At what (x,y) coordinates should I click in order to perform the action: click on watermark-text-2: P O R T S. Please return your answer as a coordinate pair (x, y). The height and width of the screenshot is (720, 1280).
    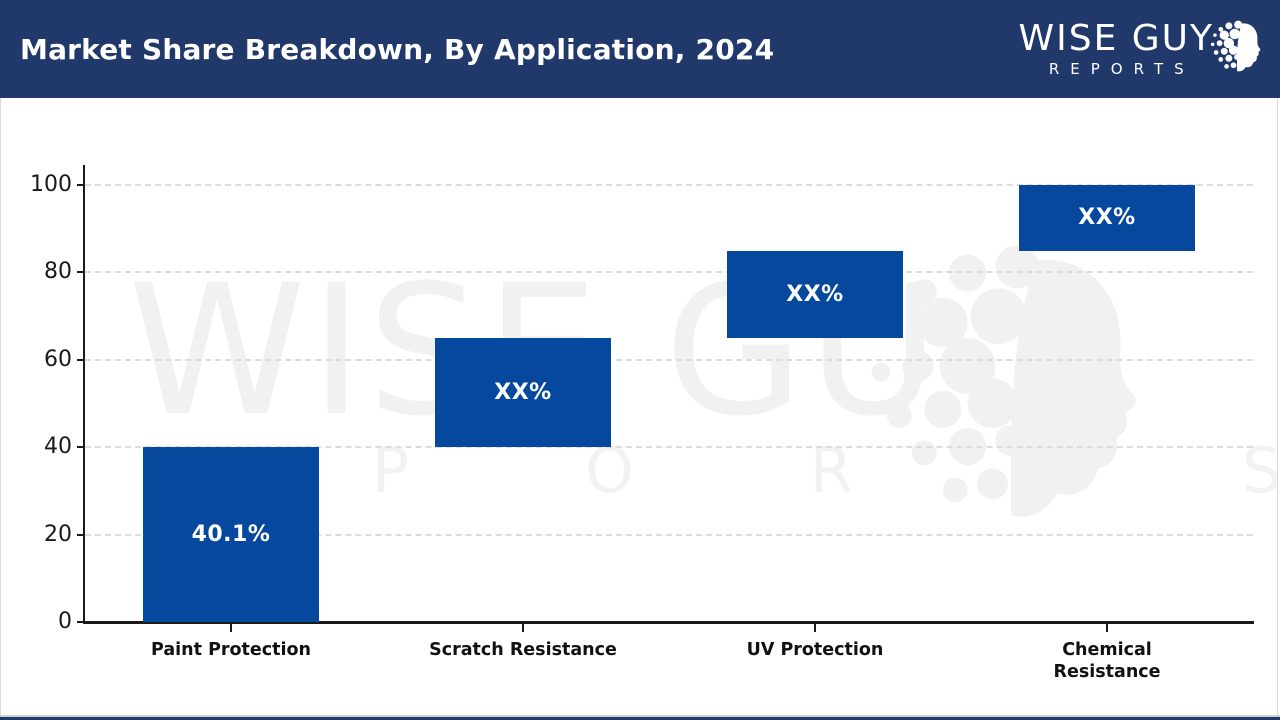
    Looking at the image, I should click on (826, 470).